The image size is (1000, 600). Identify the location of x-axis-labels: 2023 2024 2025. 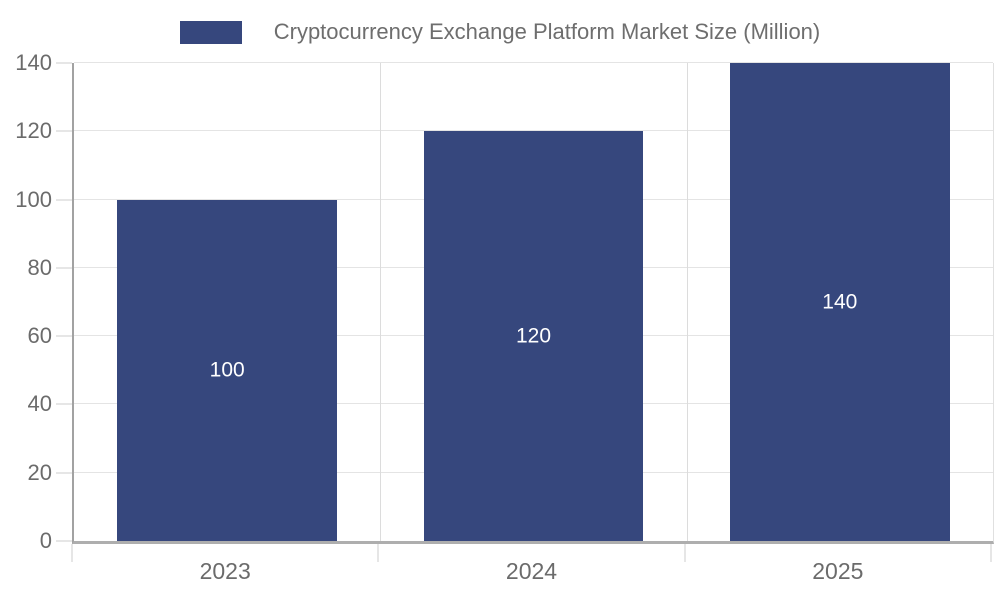
(531, 574).